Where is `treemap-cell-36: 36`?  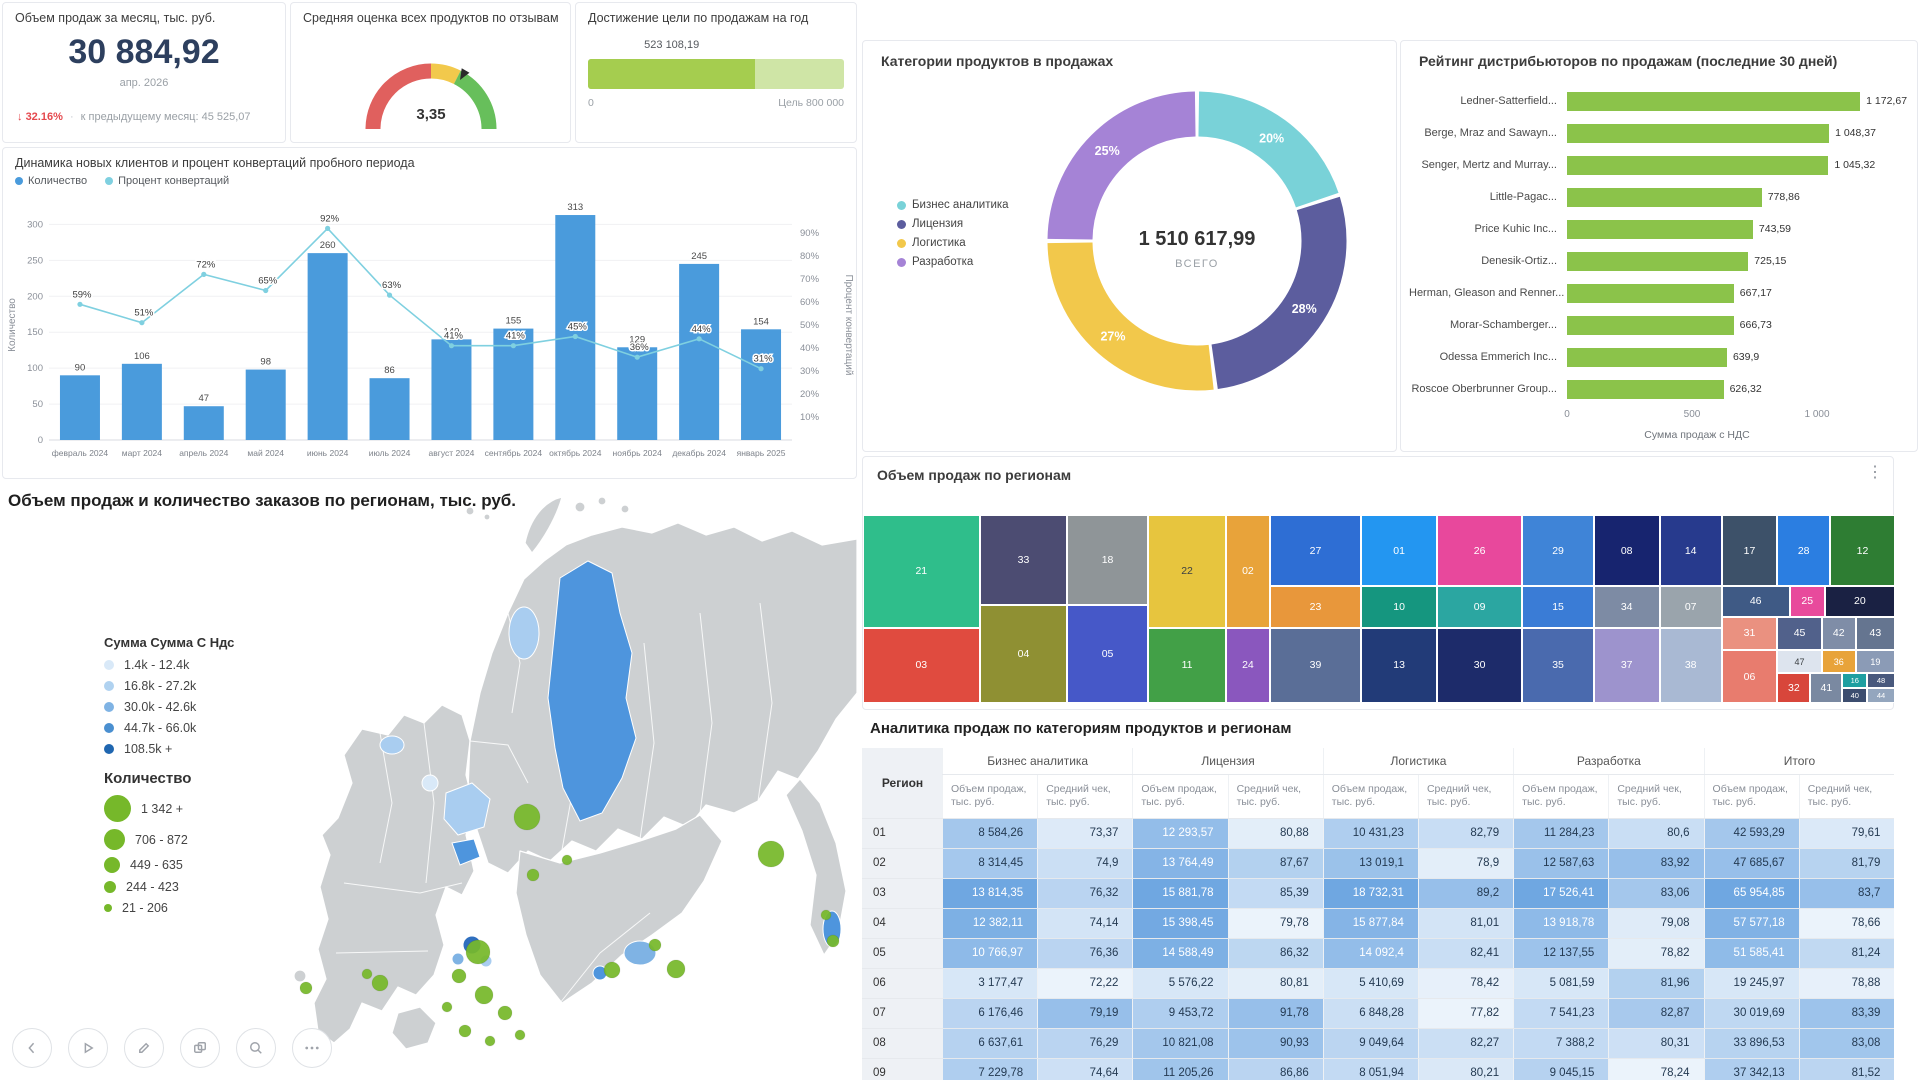 treemap-cell-36: 36 is located at coordinates (1838, 661).